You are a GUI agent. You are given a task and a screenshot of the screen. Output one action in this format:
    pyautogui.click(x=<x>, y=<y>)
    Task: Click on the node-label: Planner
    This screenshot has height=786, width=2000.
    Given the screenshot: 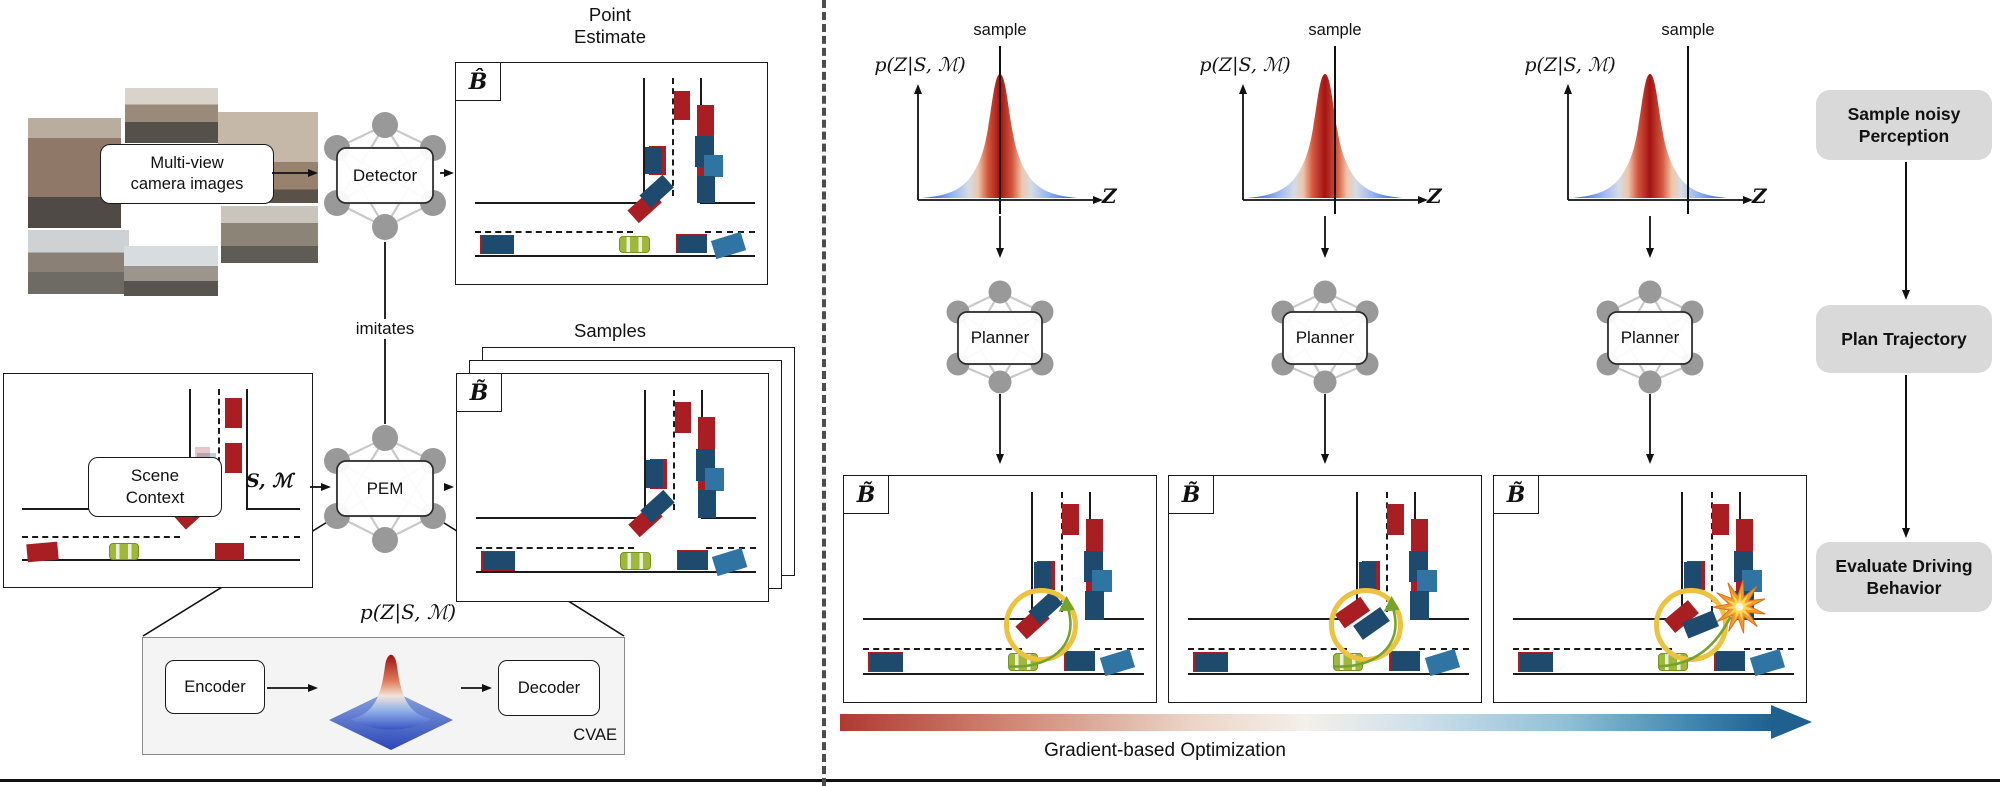 What is the action you would take?
    pyautogui.click(x=1650, y=337)
    